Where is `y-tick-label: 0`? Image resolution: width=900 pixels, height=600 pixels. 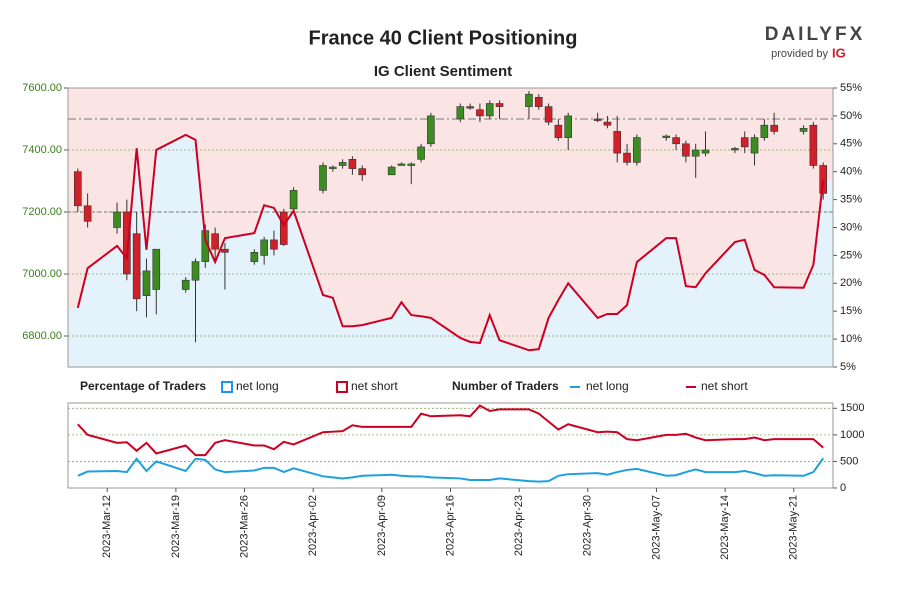 y-tick-label: 0 is located at coordinates (843, 488).